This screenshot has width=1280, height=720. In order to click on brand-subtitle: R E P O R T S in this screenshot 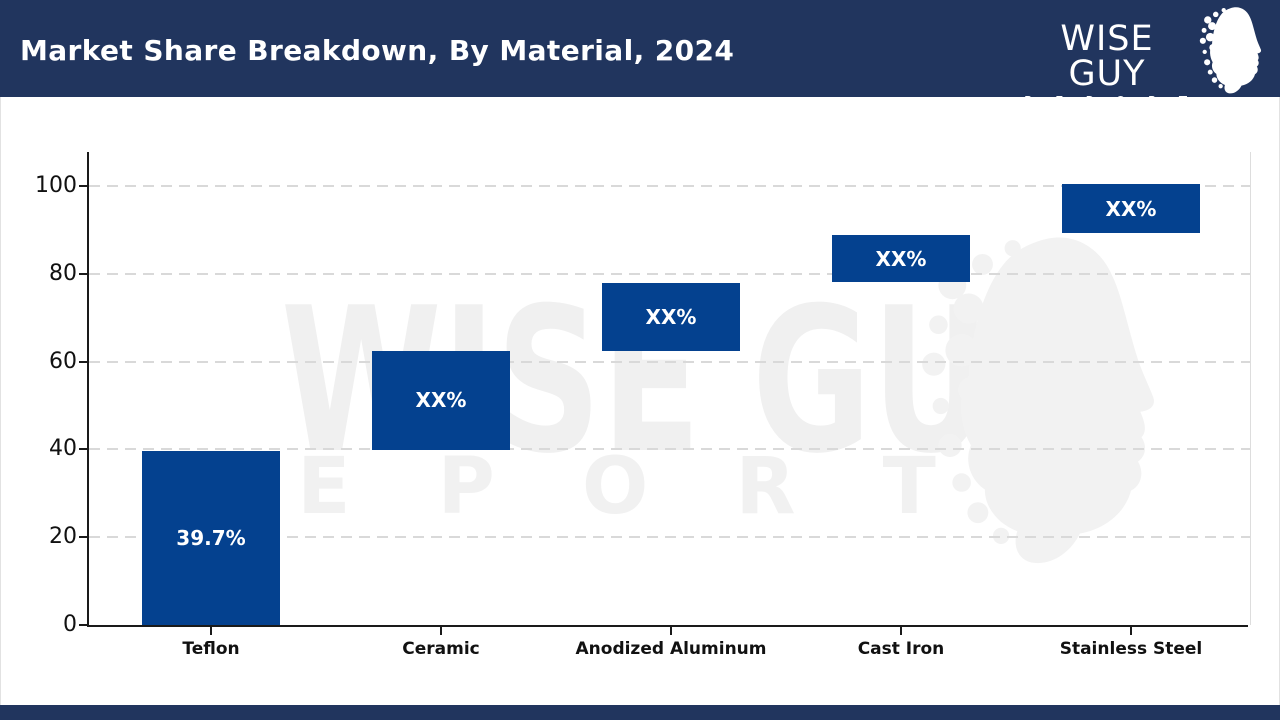, I will do `click(1110, 110)`.